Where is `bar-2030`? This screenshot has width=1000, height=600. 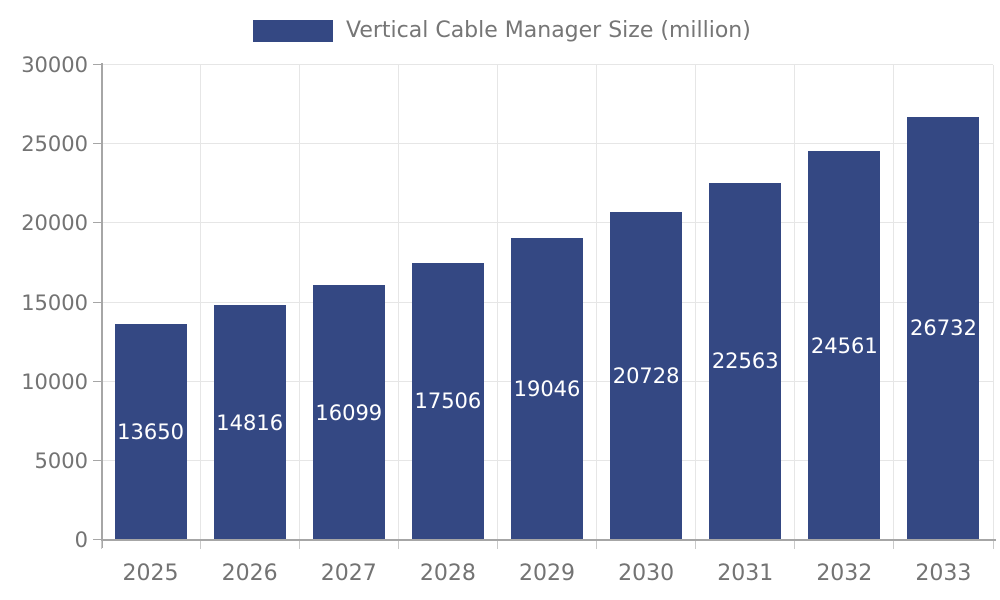
bar-2030 is located at coordinates (646, 375).